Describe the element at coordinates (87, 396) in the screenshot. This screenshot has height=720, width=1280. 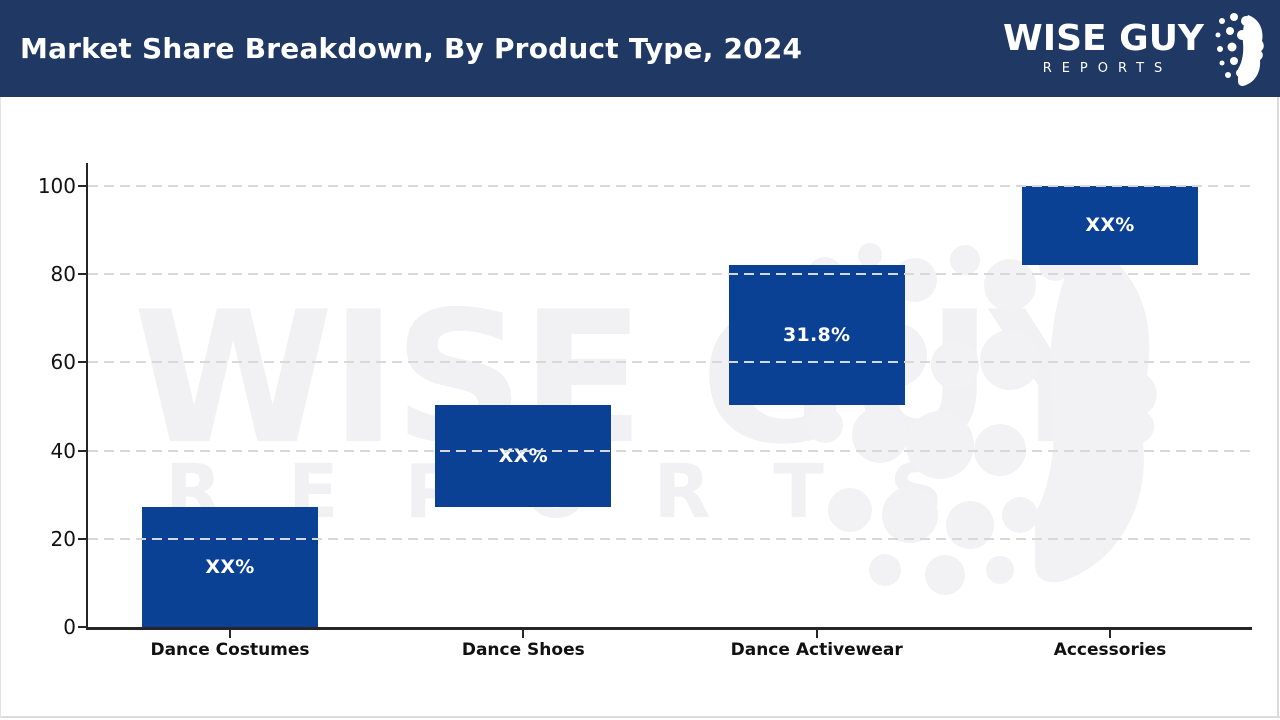
I see `y-axis-line` at that location.